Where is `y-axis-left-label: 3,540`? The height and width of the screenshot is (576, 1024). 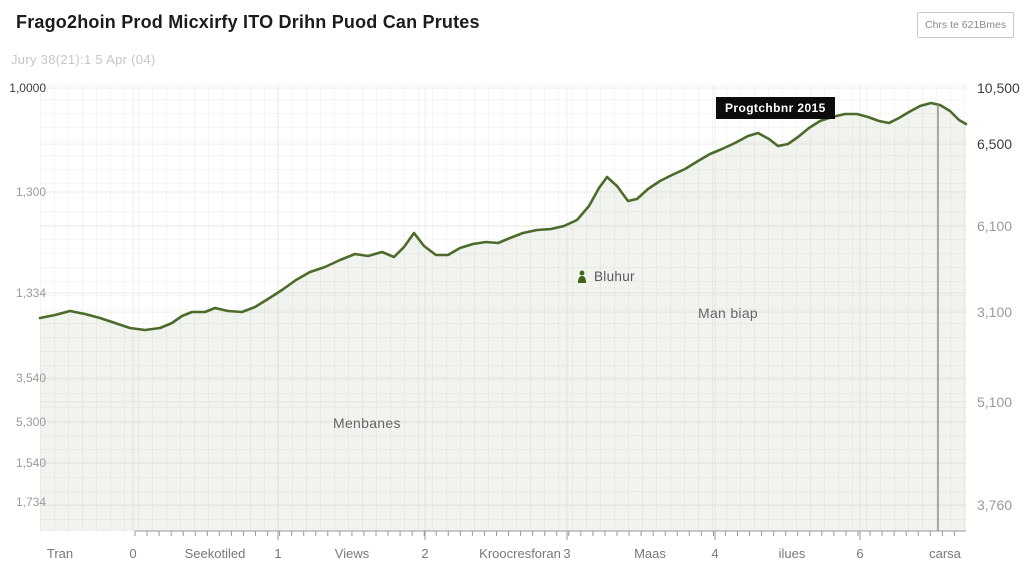
y-axis-left-label: 3,540 is located at coordinates (30, 378).